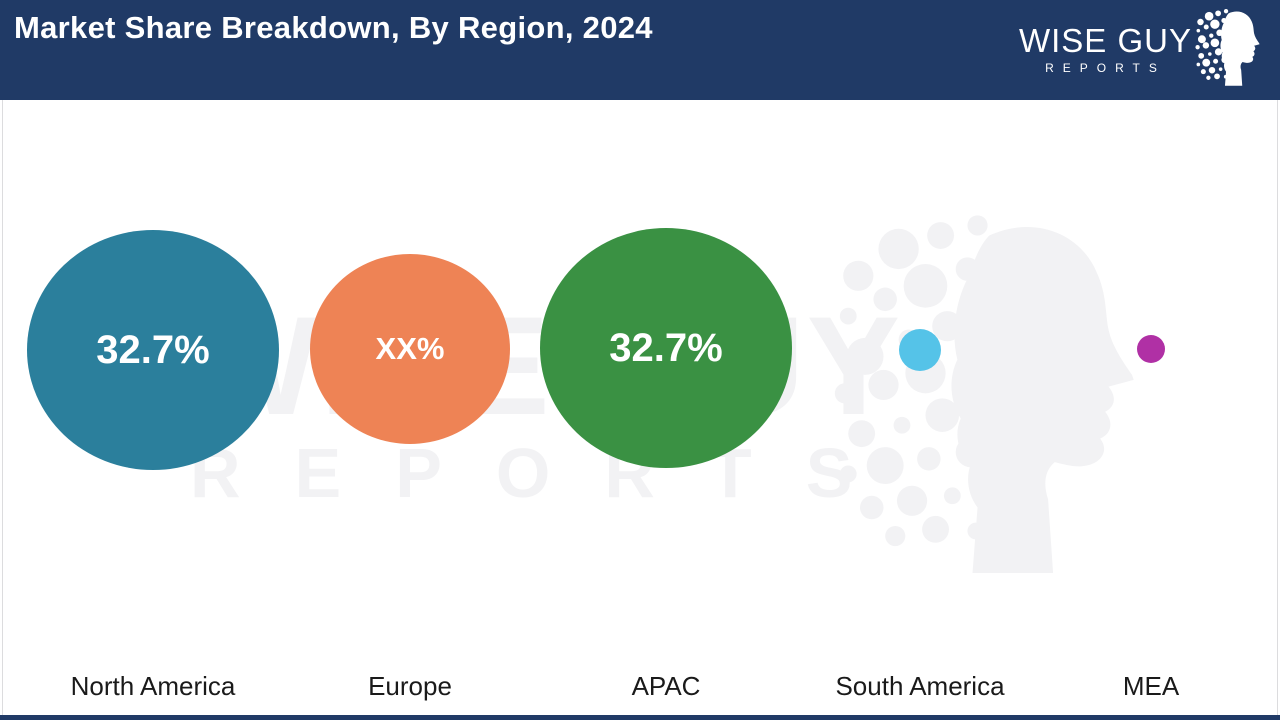  I want to click on bubble-value-apac: 32.7%, so click(666, 347).